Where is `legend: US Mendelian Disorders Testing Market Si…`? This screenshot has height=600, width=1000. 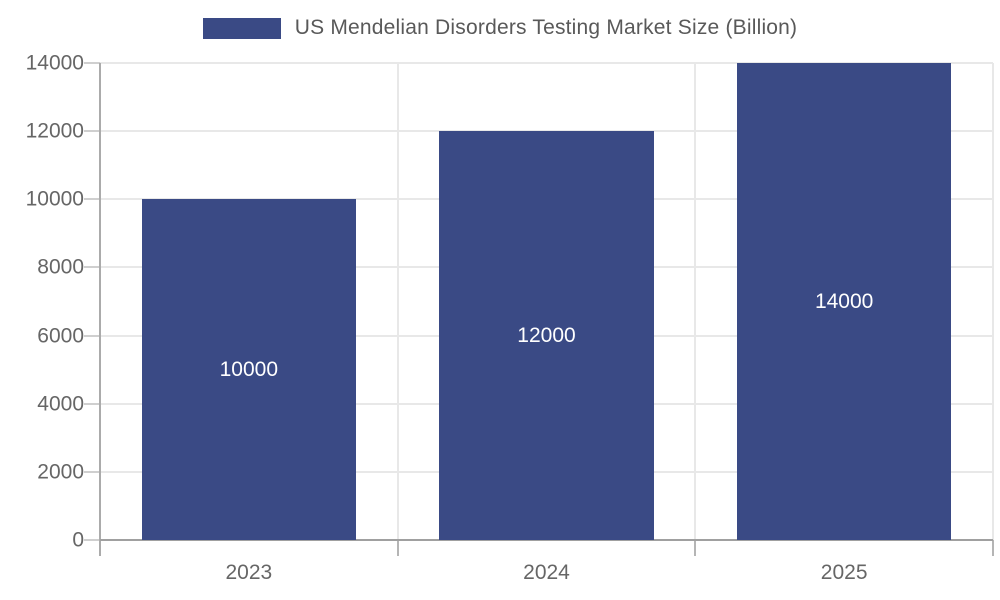 legend: US Mendelian Disorders Testing Market Si… is located at coordinates (500, 28).